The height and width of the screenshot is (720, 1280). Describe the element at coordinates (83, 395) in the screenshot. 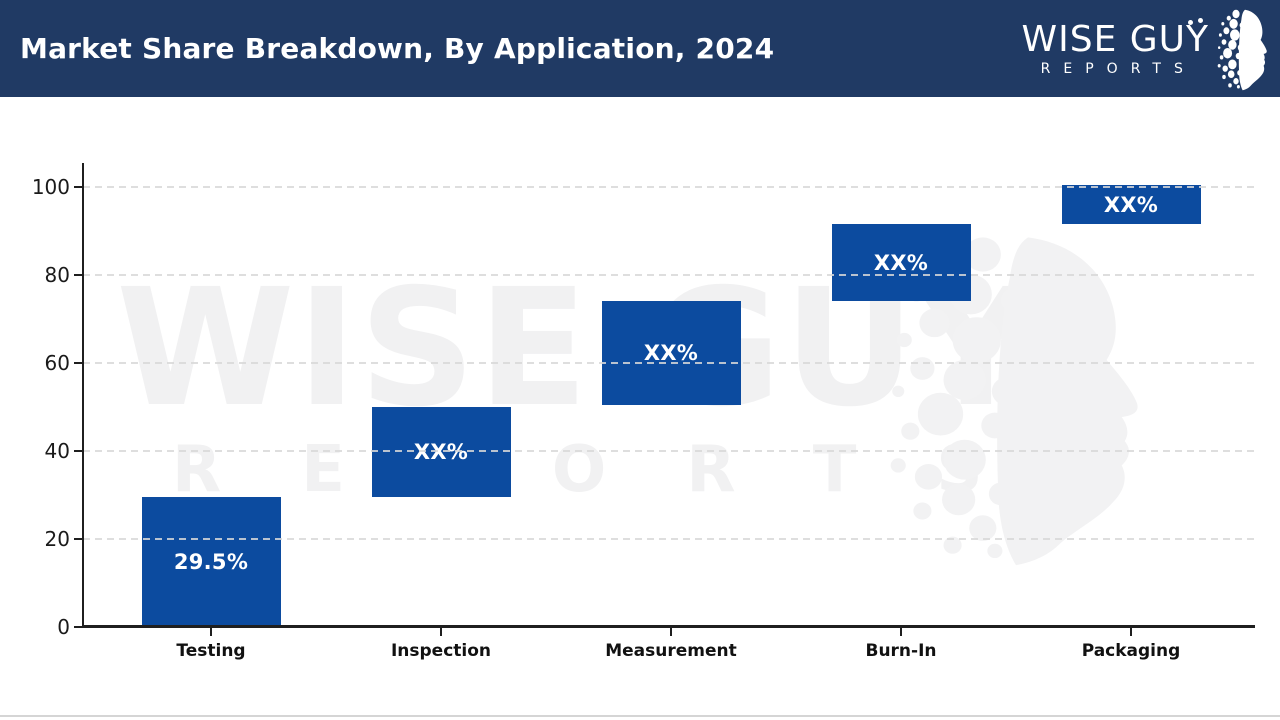

I see `y-axis-spine` at that location.